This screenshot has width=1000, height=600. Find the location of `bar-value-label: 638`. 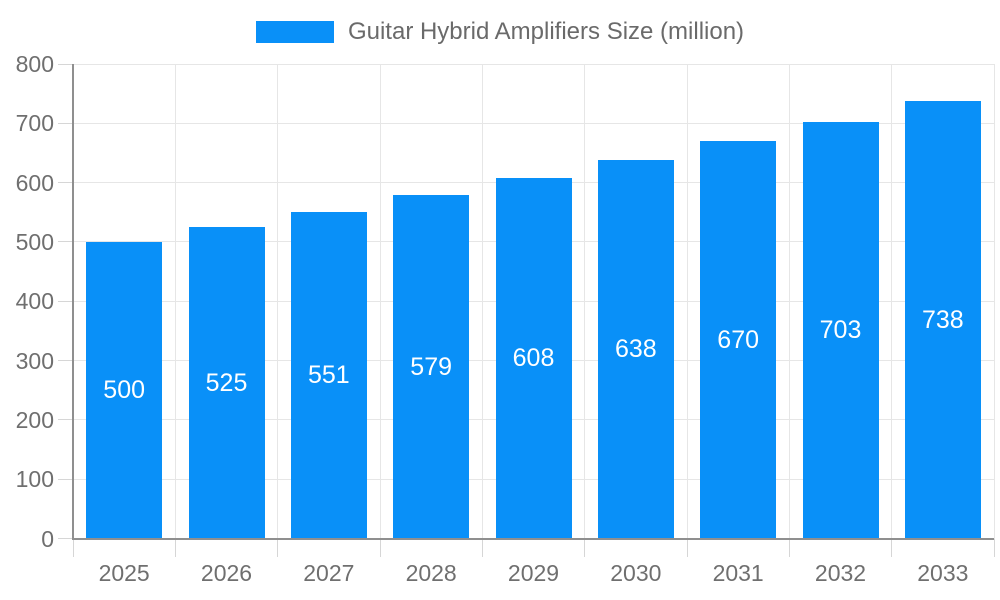

bar-value-label: 638 is located at coordinates (635, 349).